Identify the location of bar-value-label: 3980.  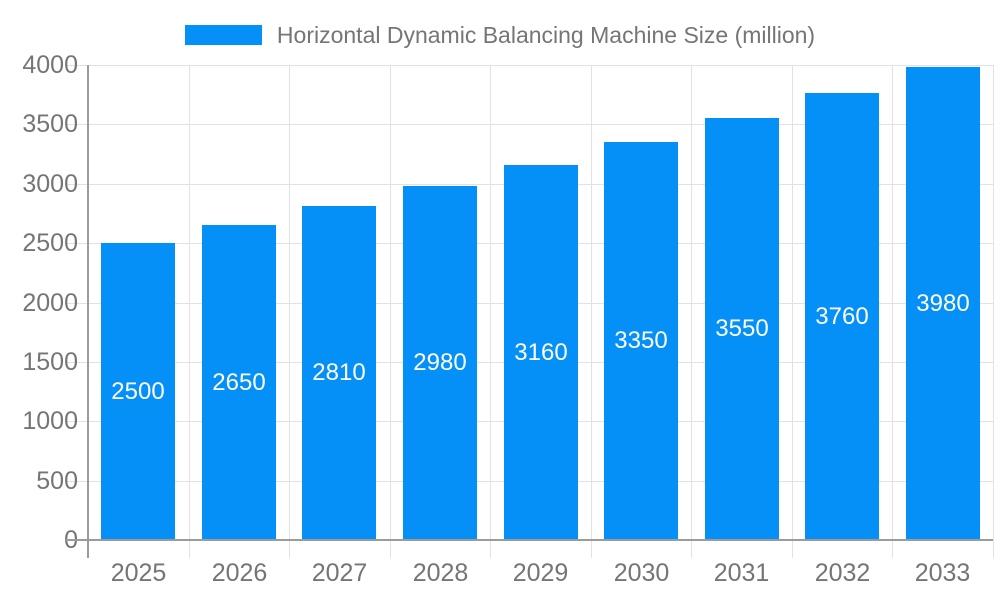
(943, 303).